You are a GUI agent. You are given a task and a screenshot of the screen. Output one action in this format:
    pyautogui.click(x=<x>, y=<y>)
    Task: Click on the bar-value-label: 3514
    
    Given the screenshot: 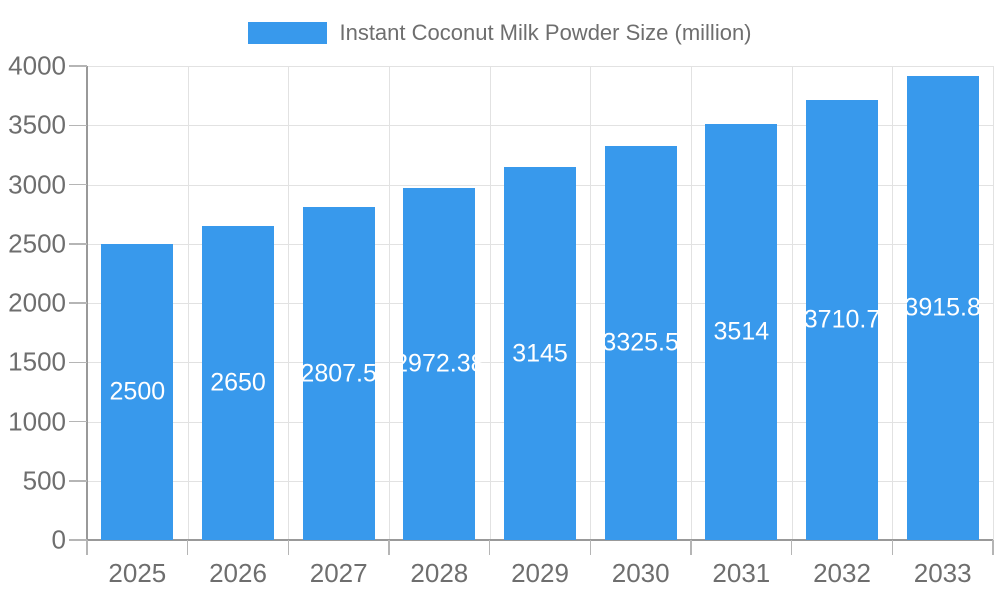 What is the action you would take?
    pyautogui.click(x=741, y=331)
    